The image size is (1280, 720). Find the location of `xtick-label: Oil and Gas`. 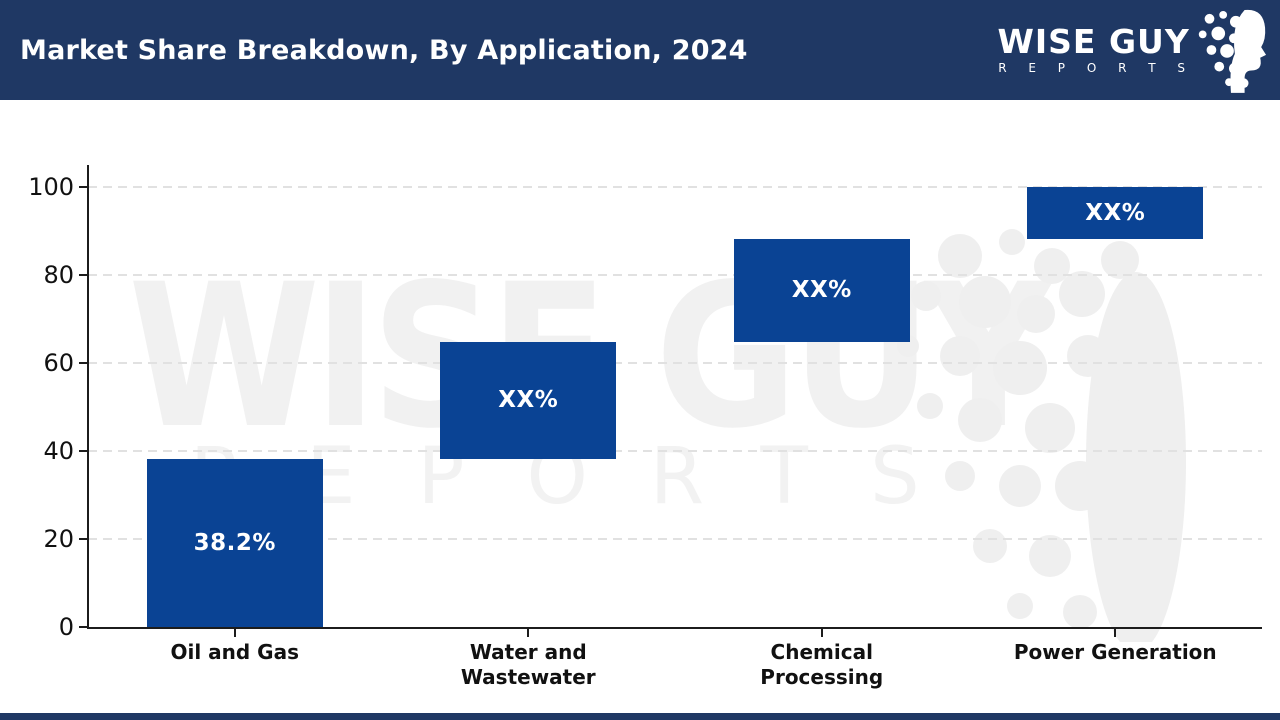

xtick-label: Oil and Gas is located at coordinates (234, 652).